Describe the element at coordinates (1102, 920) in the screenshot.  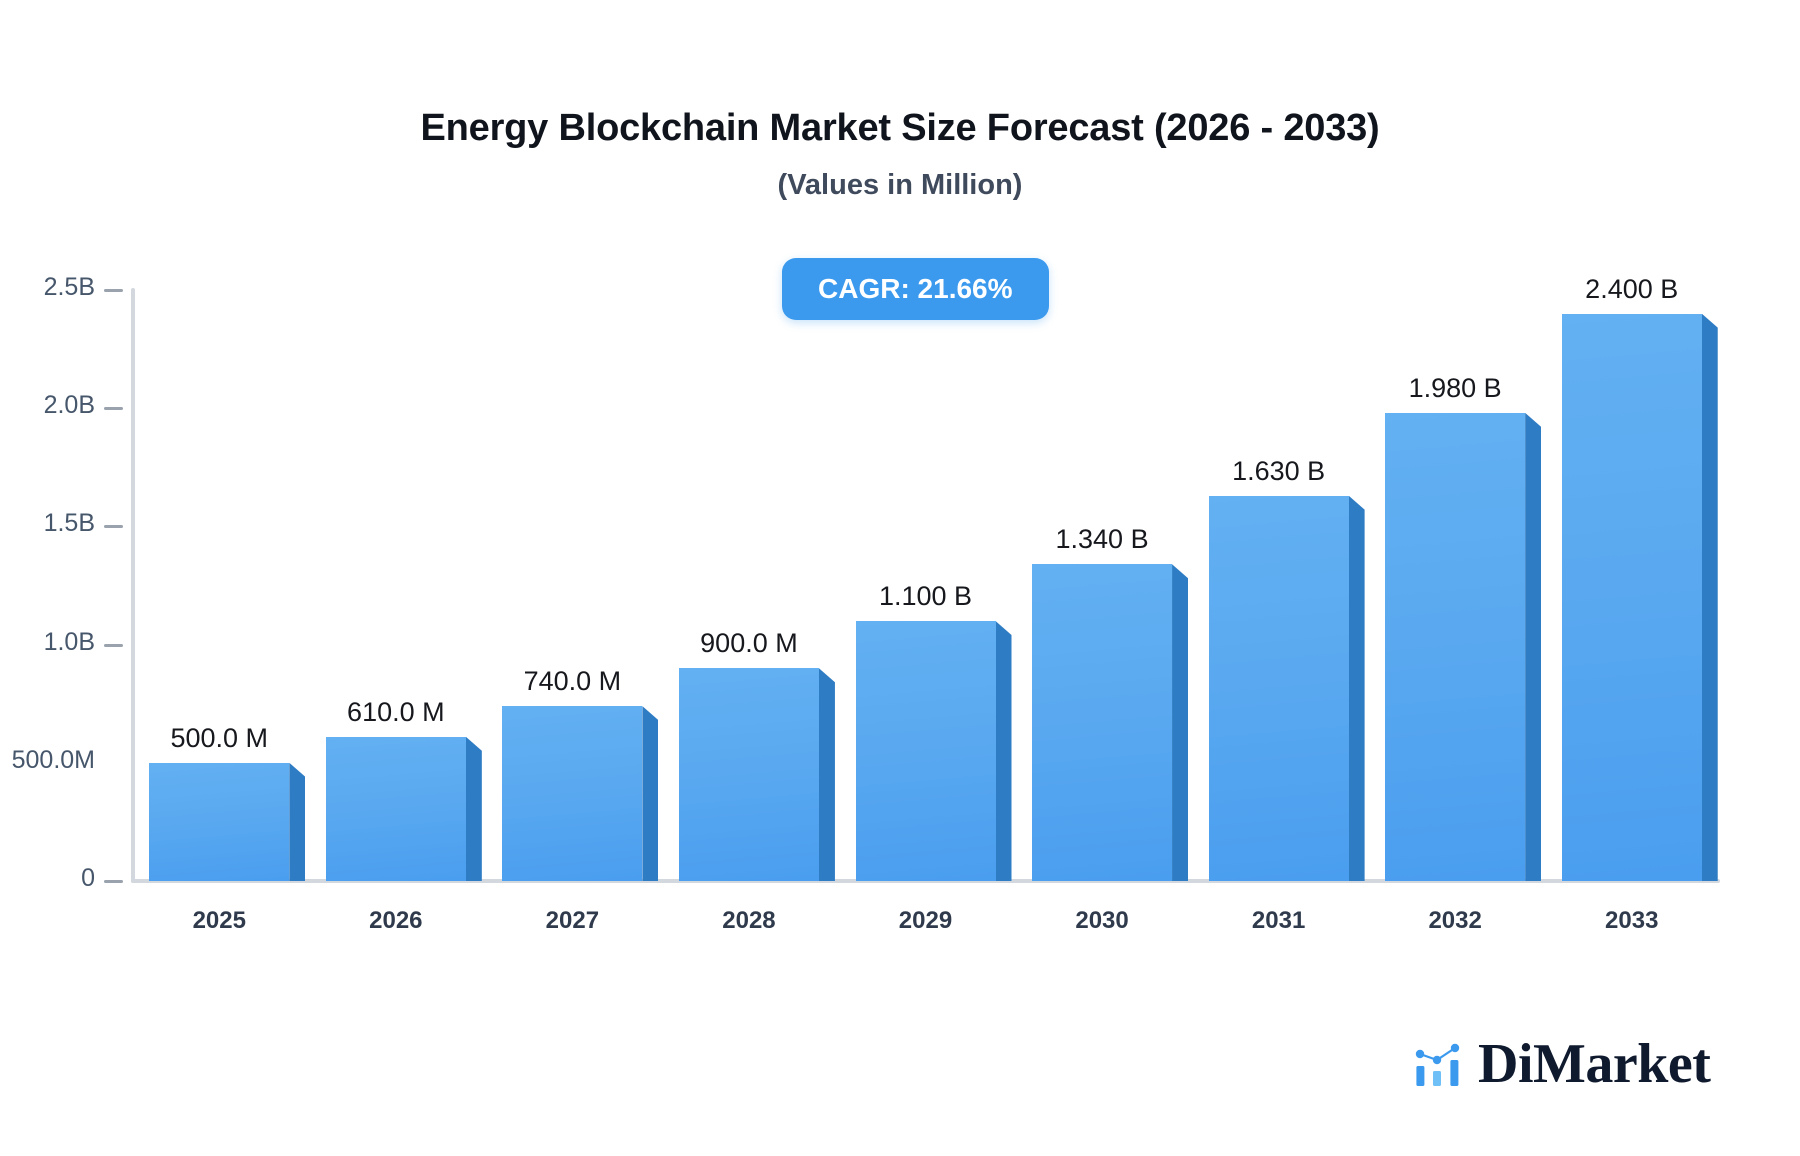
I see `x-axis-category-label: 2030` at that location.